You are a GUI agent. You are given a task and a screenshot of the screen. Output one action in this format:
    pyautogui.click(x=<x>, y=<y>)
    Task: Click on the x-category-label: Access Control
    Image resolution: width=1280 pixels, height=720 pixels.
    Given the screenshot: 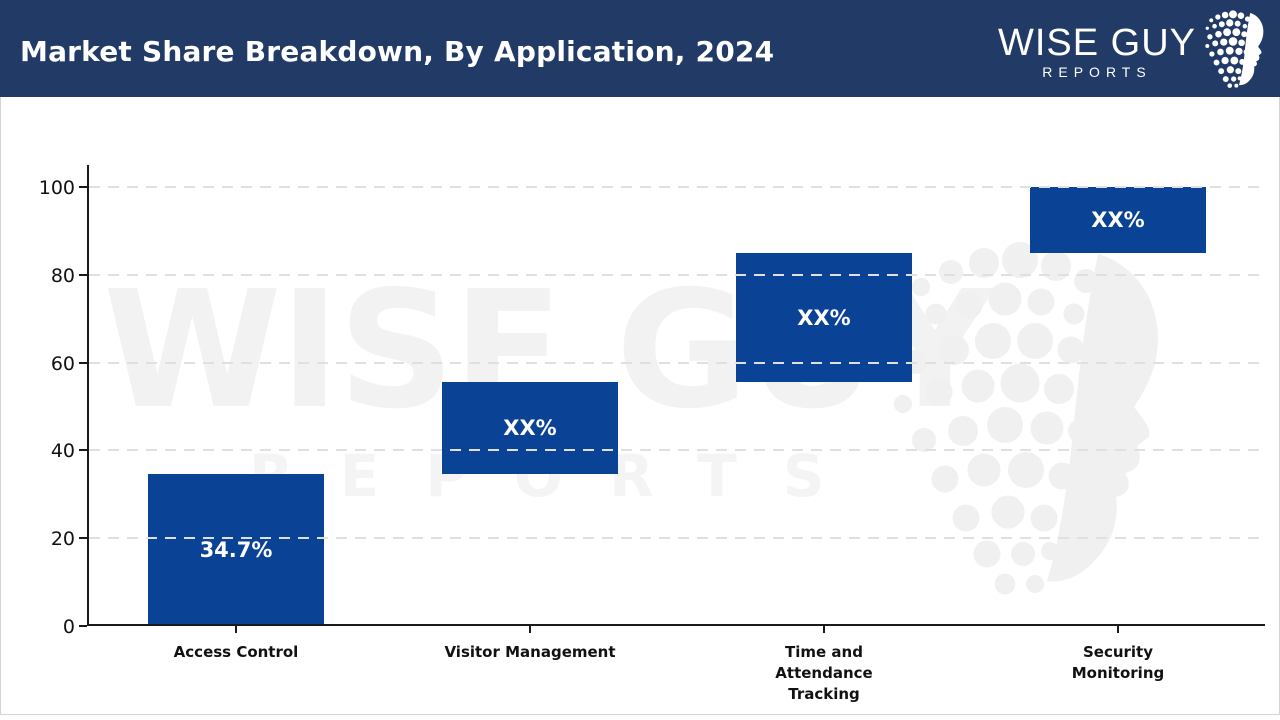 What is the action you would take?
    pyautogui.click(x=236, y=652)
    